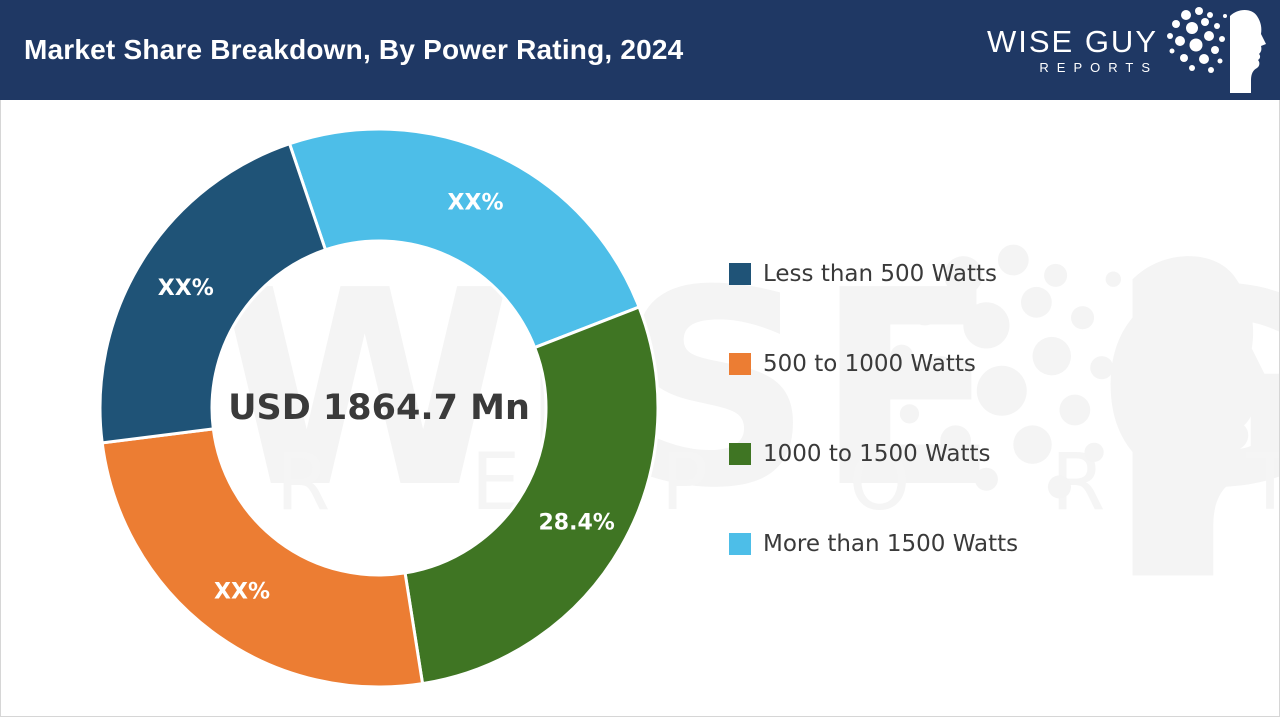 The height and width of the screenshot is (720, 1280). Describe the element at coordinates (877, 453) in the screenshot. I see `legend-label: 1000 to 1500 Watts` at that location.